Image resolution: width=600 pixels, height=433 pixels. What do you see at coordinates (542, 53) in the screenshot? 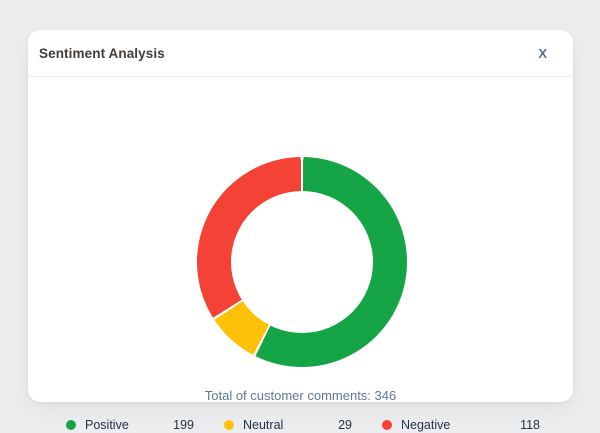
I see `close-icon: X` at bounding box center [542, 53].